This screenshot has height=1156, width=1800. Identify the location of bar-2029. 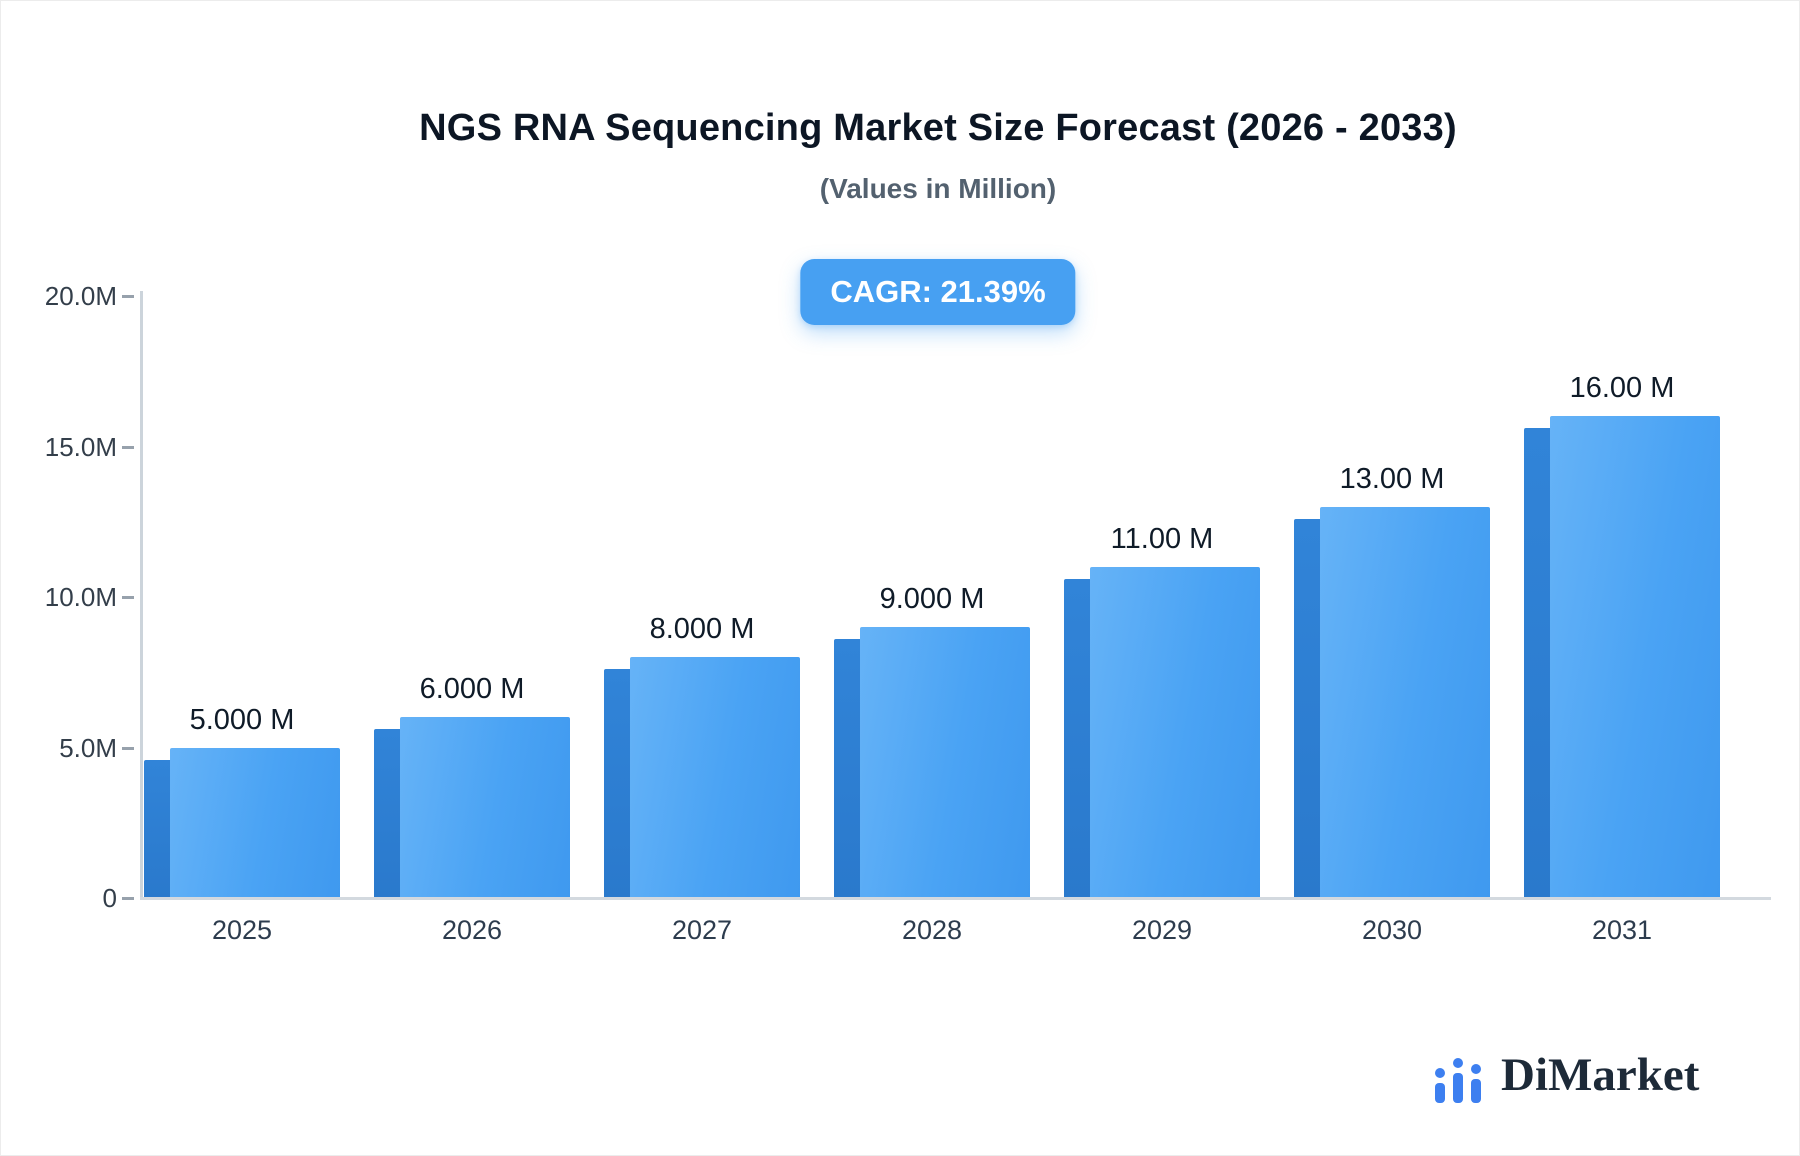
(1162, 732).